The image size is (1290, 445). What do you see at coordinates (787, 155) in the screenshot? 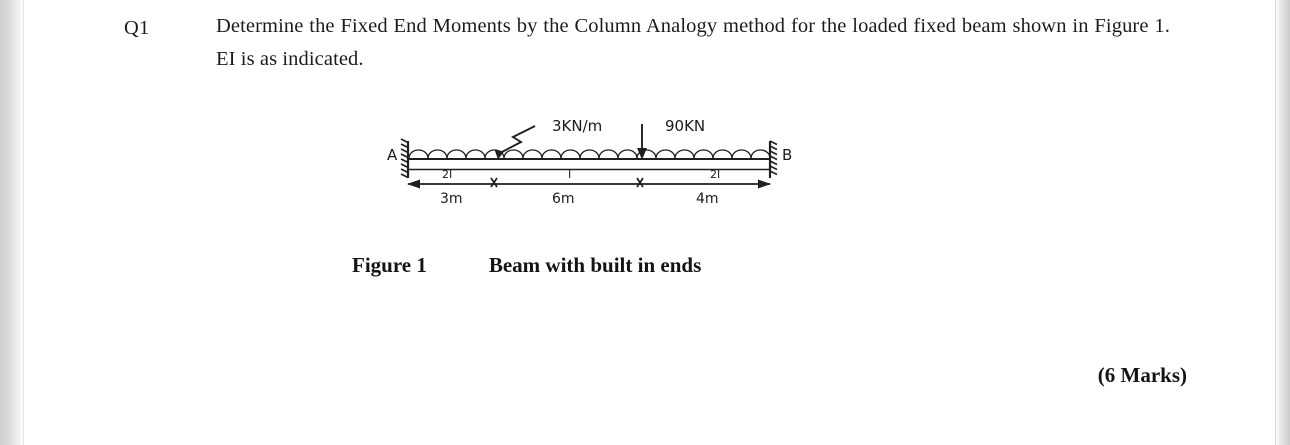
I see `support-label-b: B` at bounding box center [787, 155].